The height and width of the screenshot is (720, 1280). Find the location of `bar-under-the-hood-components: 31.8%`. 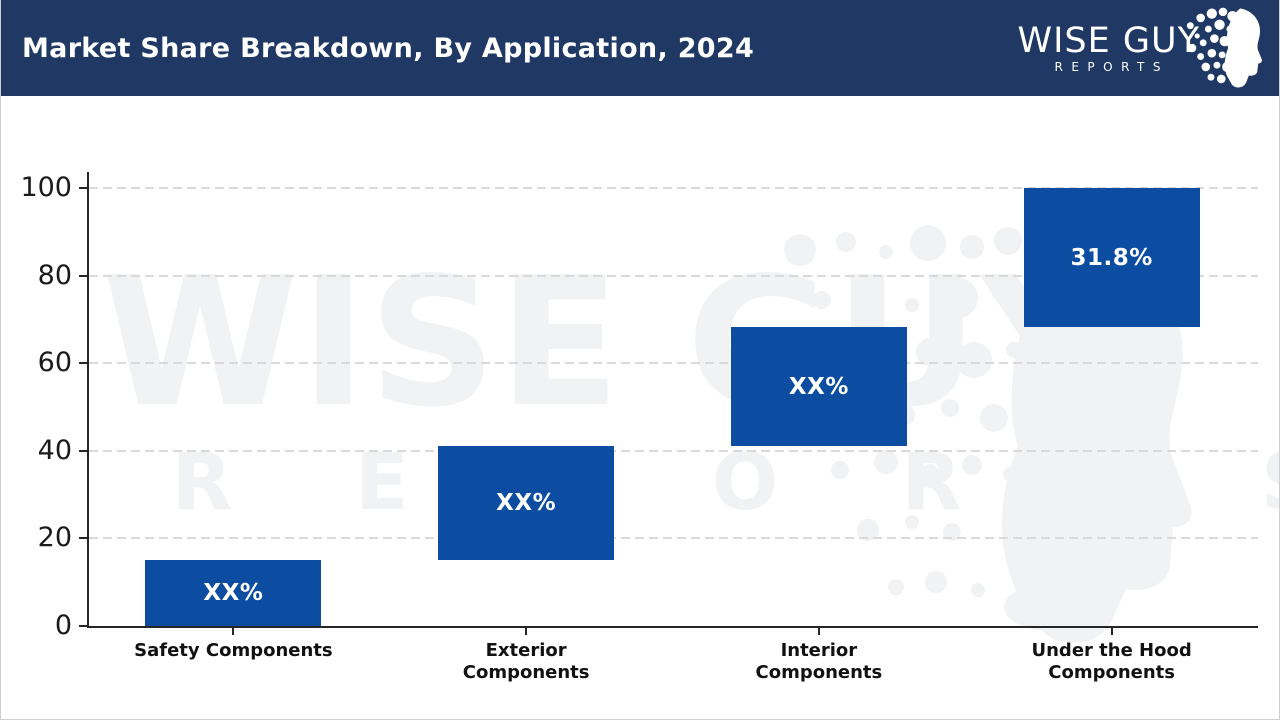

bar-under-the-hood-components: 31.8% is located at coordinates (1111, 258).